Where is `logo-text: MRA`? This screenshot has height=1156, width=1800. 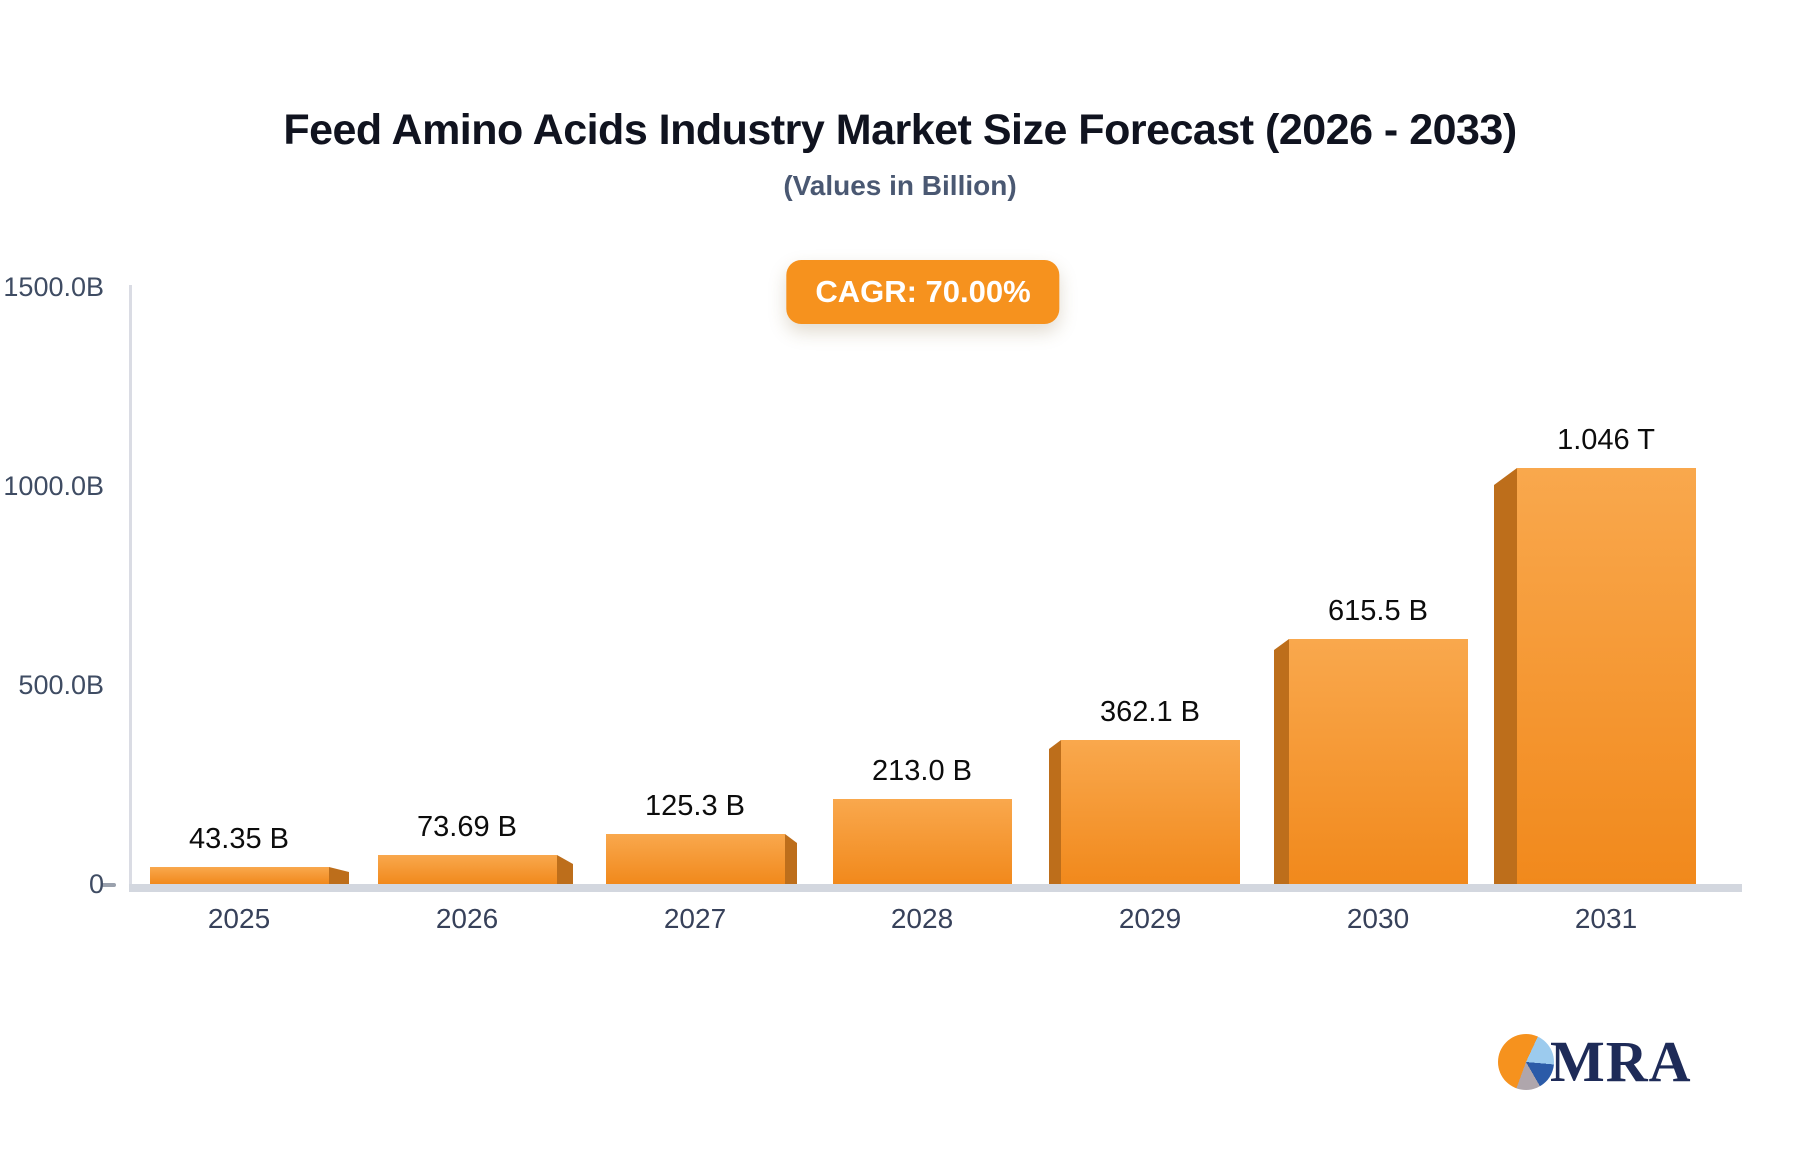 logo-text: MRA is located at coordinates (1621, 1061).